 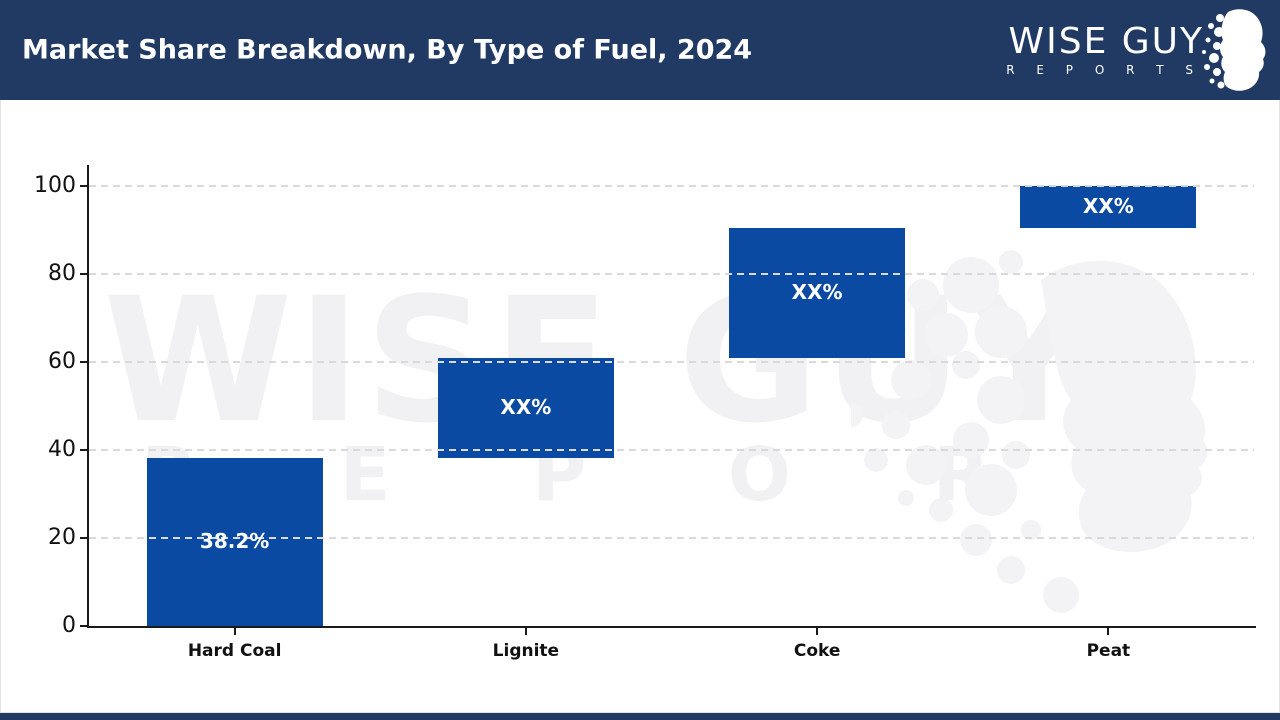 I want to click on bar-peat, so click(x=1108, y=207).